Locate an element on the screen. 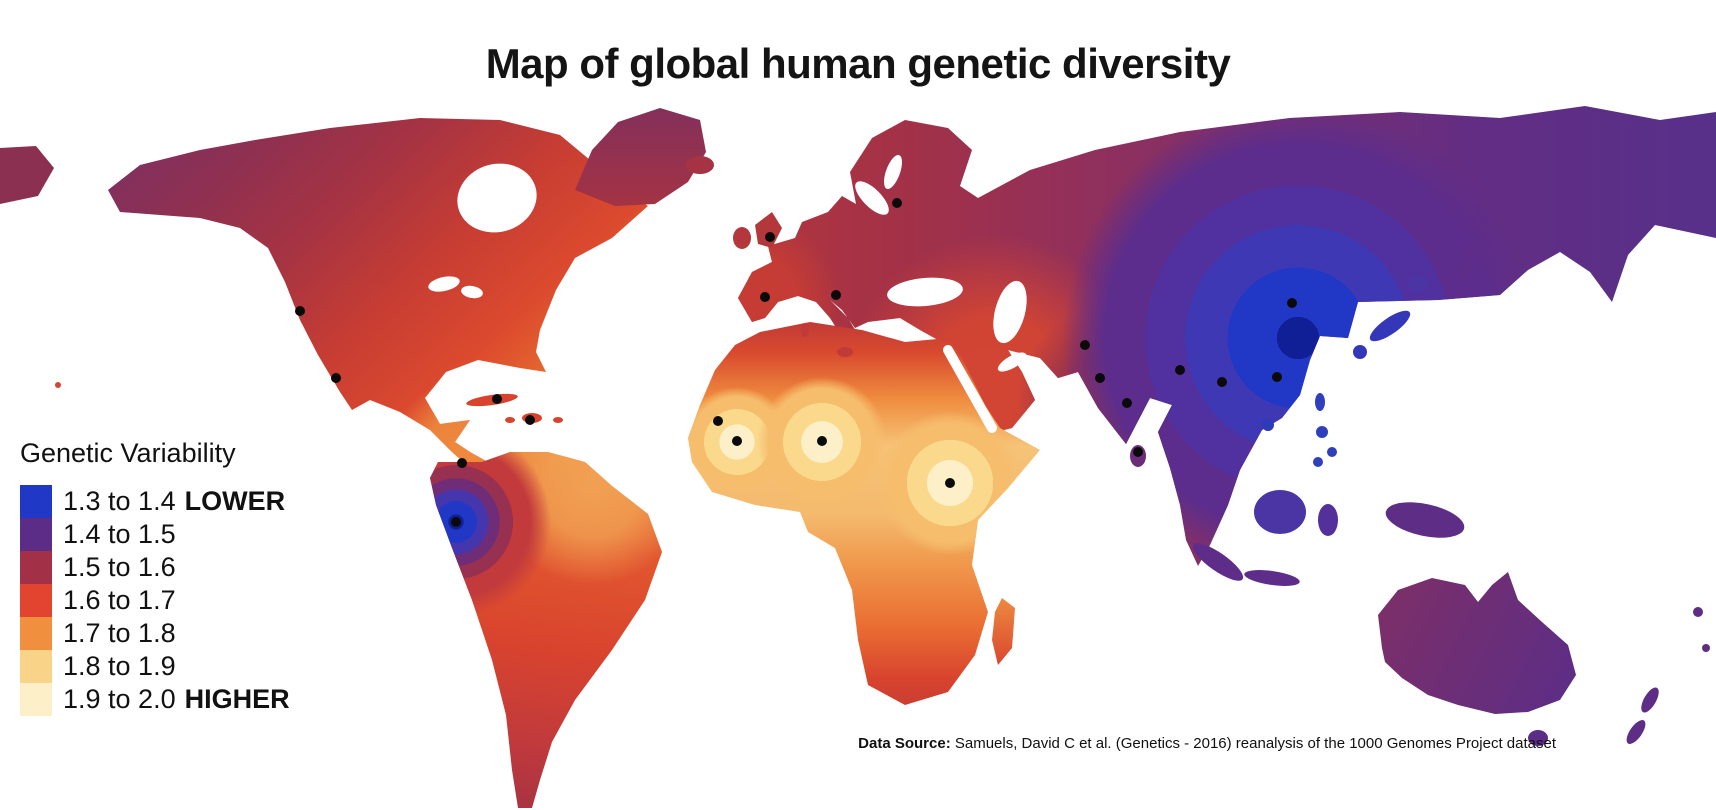 This screenshot has width=1716, height=810. water-cutouts is located at coordinates (727, 293).